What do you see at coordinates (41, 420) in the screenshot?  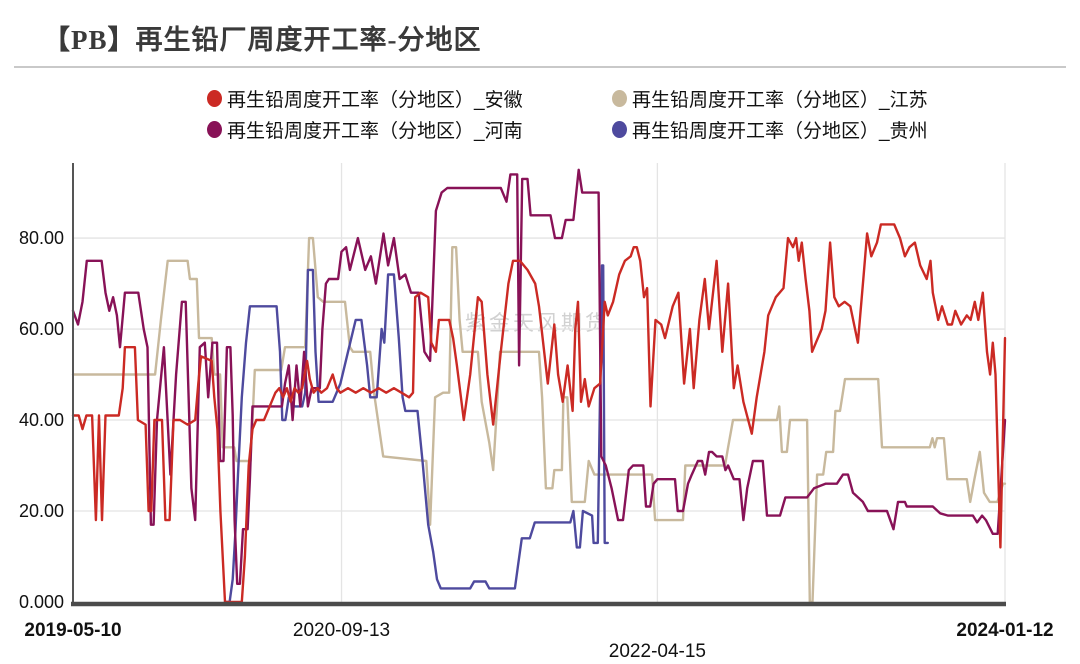 I see `y-tick-label: 40.00` at bounding box center [41, 420].